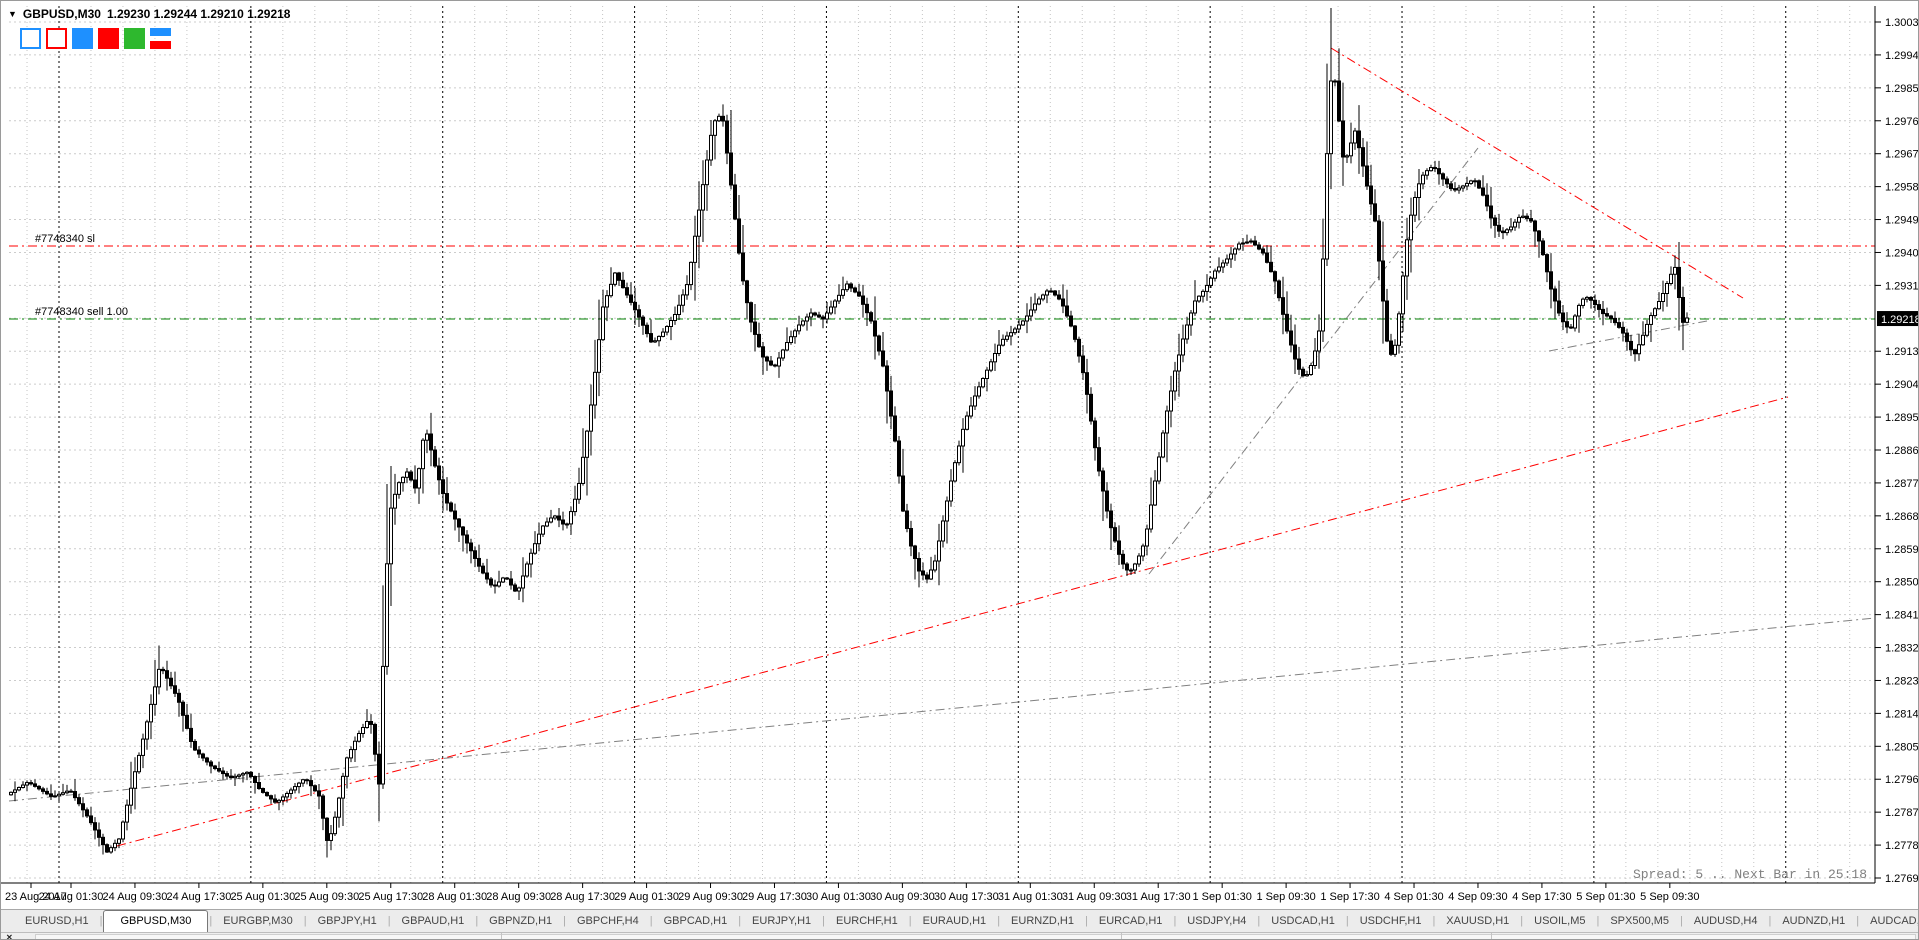 Image resolution: width=1919 pixels, height=940 pixels. I want to click on time-axis-label: 25 Aug 01:30, so click(262, 897).